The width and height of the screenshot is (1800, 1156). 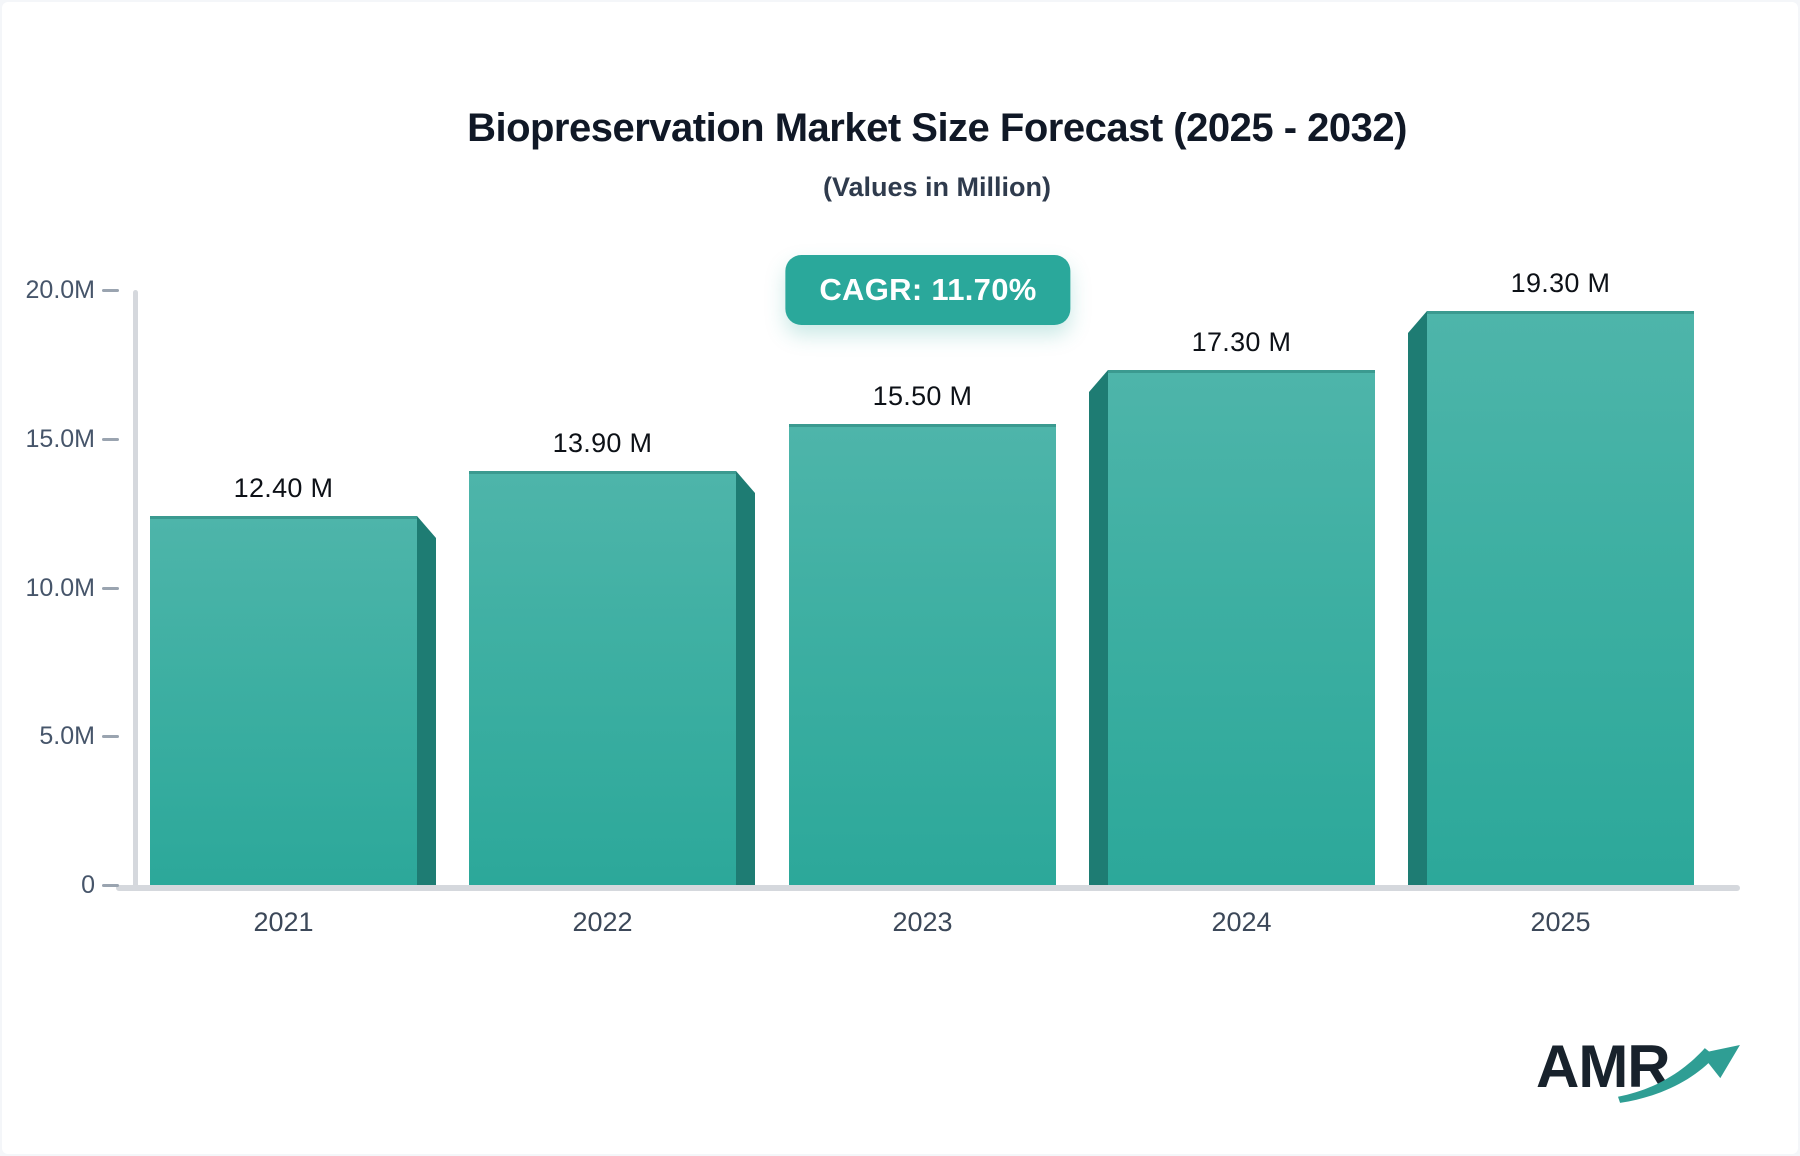 I want to click on cagr-badge: CAGR: 11.70%, so click(x=928, y=290).